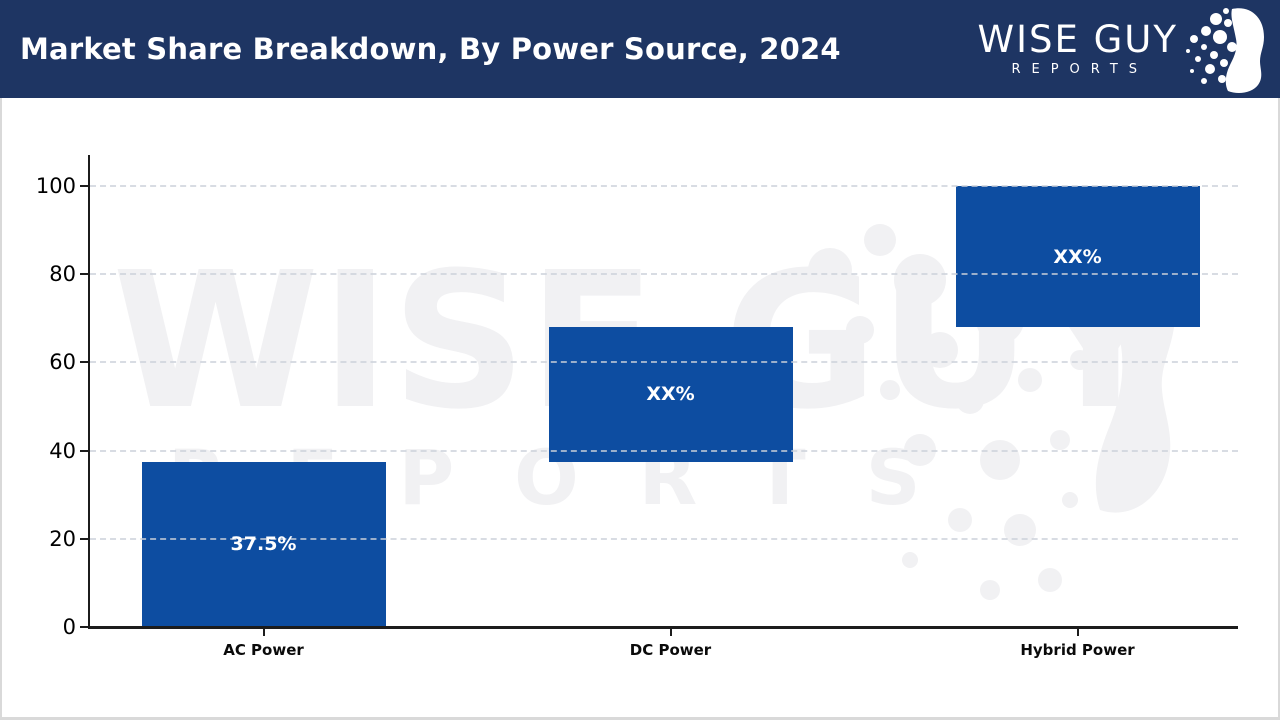 This screenshot has width=1280, height=720. Describe the element at coordinates (1, 409) in the screenshot. I see `page-border-left` at that location.